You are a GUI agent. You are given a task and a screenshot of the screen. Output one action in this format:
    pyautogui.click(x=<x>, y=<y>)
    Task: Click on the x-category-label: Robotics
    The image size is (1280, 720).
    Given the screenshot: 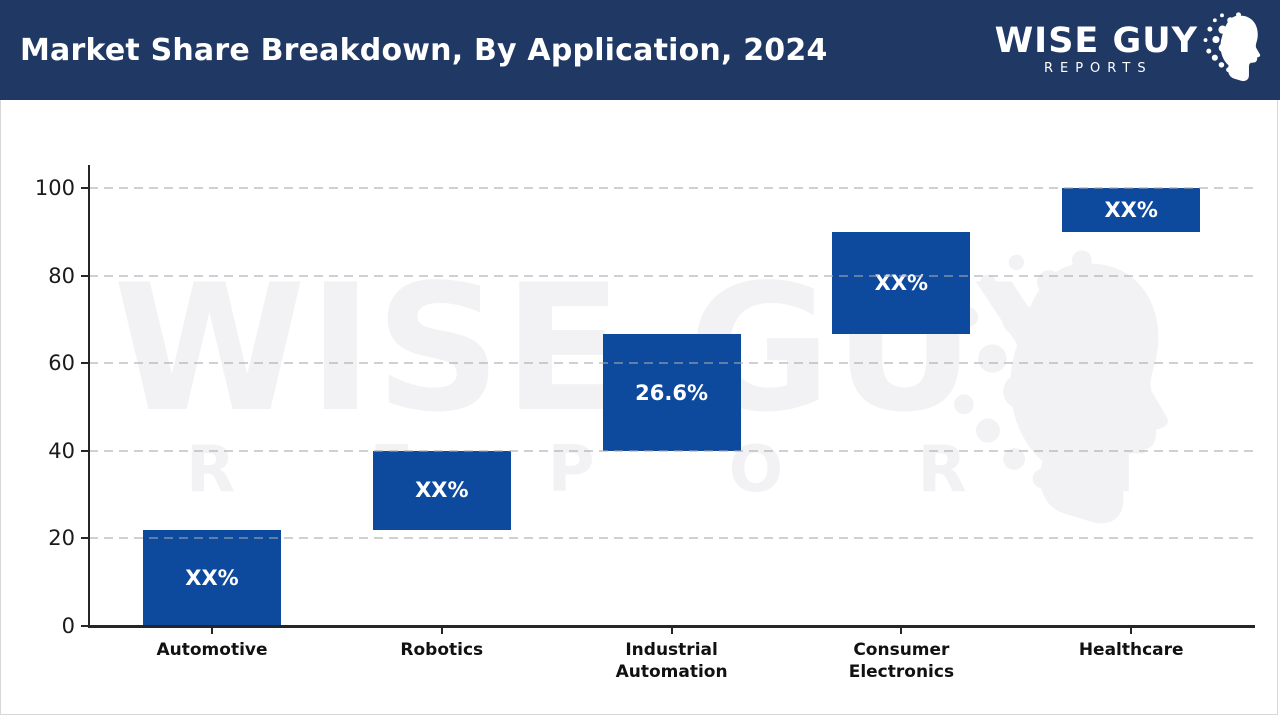 What is the action you would take?
    pyautogui.click(x=442, y=650)
    